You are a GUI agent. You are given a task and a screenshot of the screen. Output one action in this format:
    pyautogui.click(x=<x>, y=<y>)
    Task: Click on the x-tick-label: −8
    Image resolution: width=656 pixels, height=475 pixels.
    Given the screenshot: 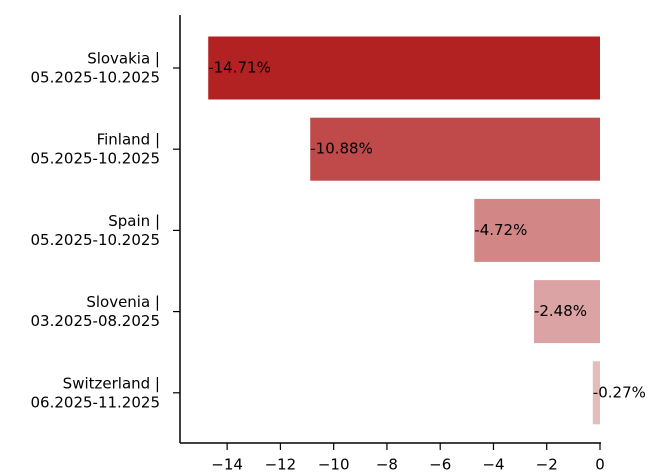 What is the action you would take?
    pyautogui.click(x=387, y=465)
    